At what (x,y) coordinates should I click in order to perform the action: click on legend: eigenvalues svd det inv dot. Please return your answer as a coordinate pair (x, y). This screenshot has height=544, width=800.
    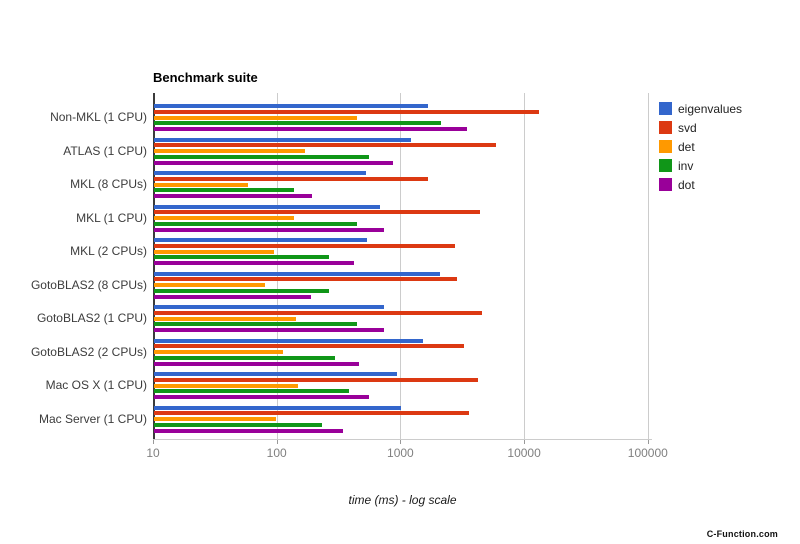
    Looking at the image, I should click on (700, 149).